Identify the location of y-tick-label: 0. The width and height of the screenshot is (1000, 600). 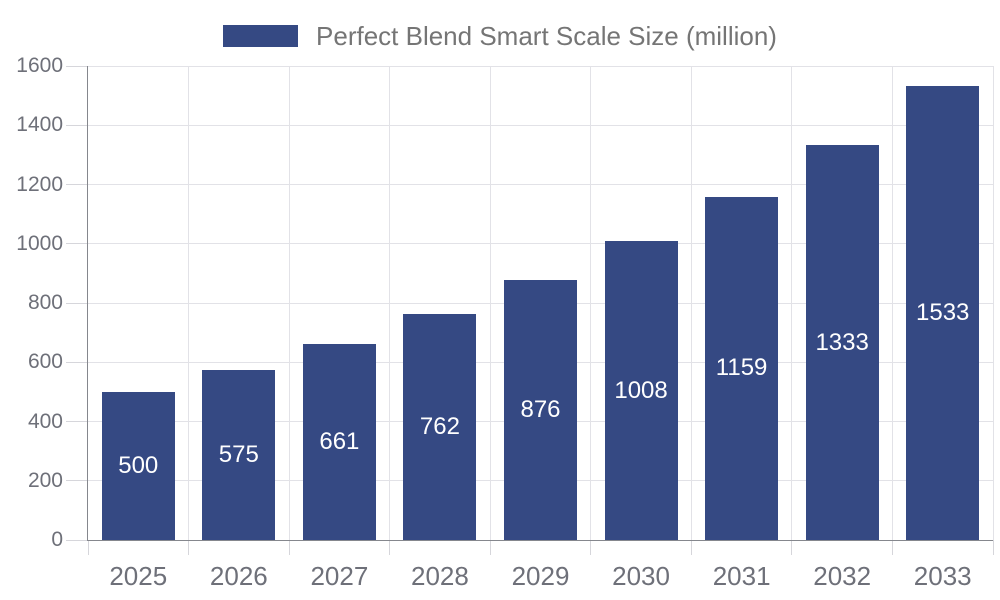
(57, 539).